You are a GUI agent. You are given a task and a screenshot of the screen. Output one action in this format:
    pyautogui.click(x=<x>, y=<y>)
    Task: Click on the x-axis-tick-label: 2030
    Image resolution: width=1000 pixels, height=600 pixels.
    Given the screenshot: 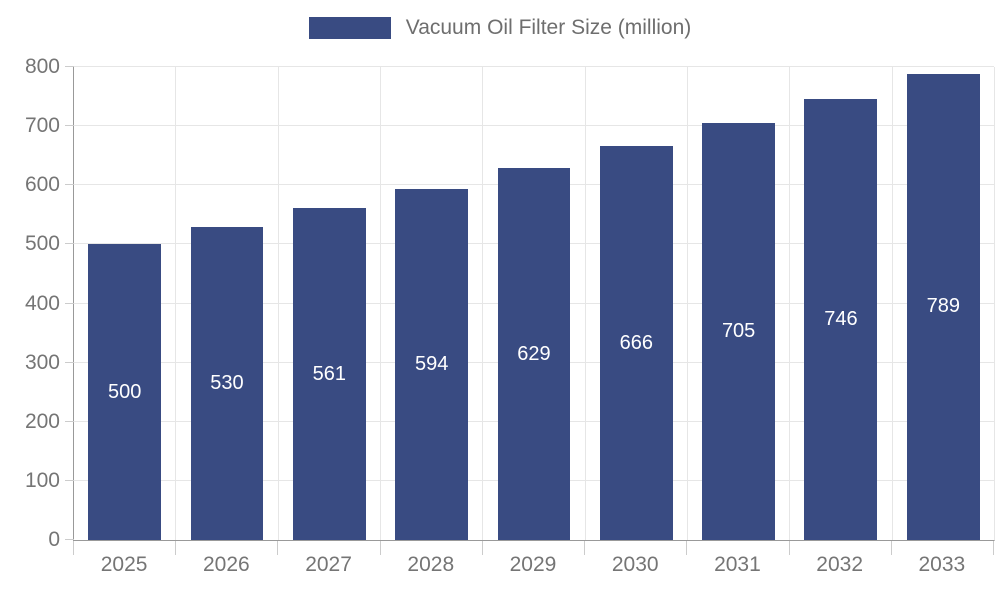 What is the action you would take?
    pyautogui.click(x=635, y=564)
    